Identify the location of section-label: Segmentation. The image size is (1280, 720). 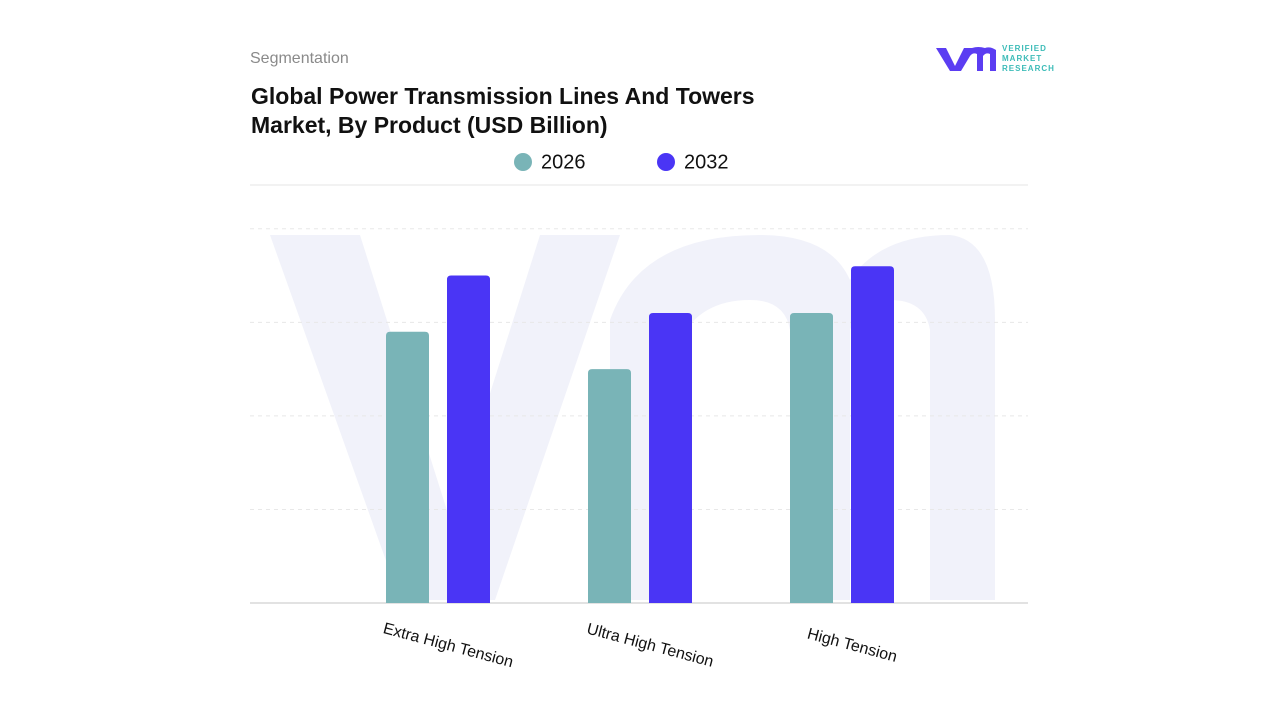
(299, 58).